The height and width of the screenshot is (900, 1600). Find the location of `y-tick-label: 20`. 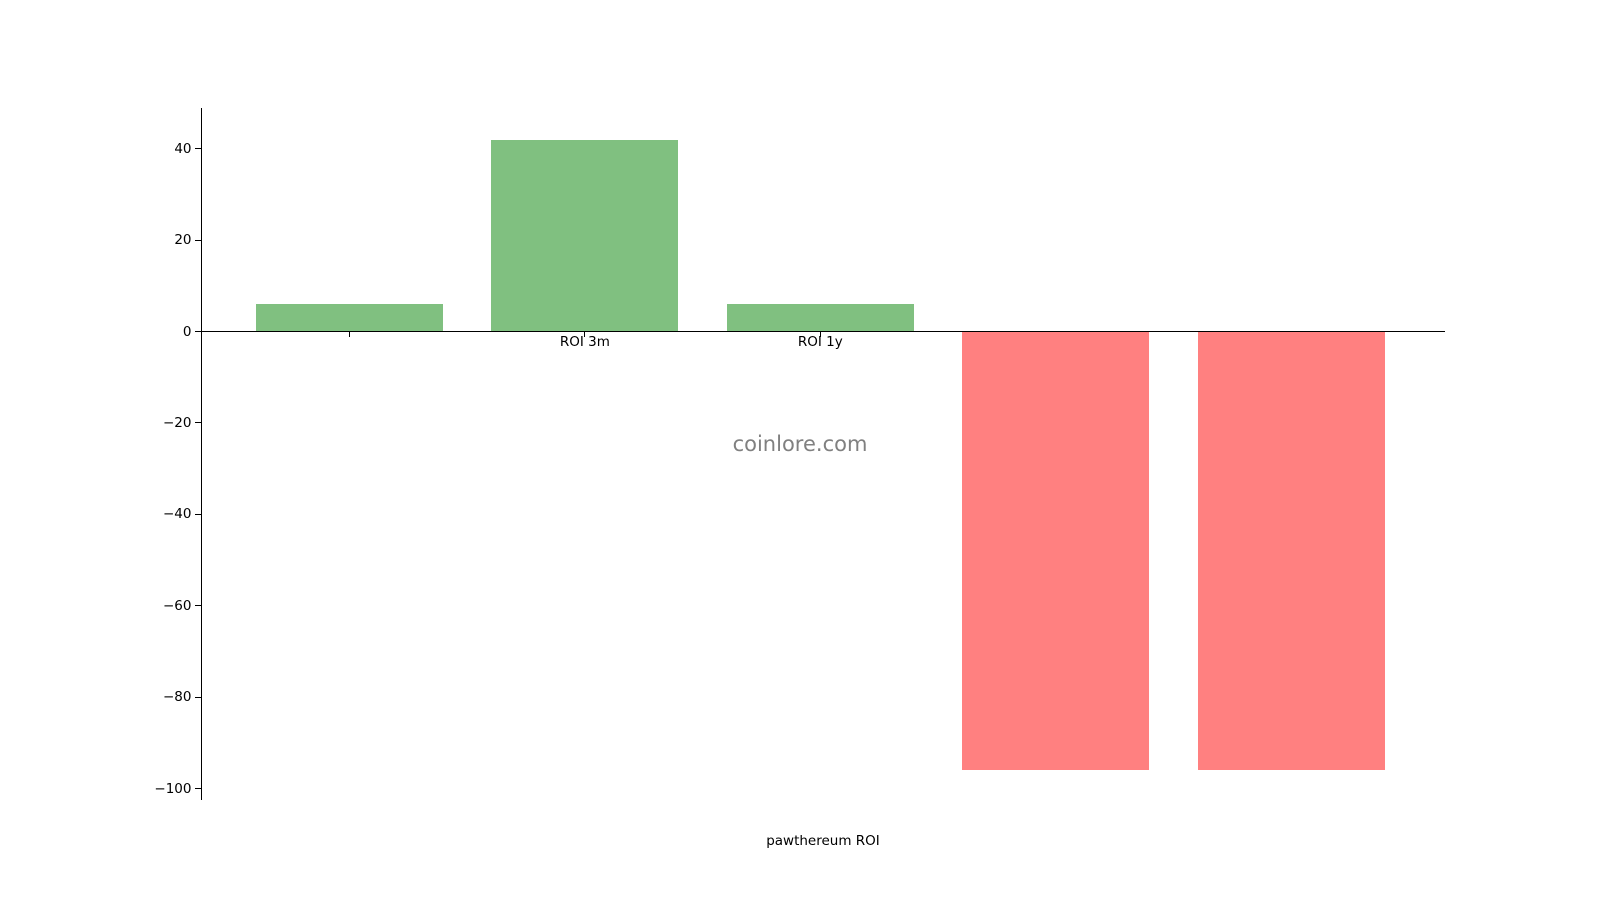

y-tick-label: 20 is located at coordinates (183, 240).